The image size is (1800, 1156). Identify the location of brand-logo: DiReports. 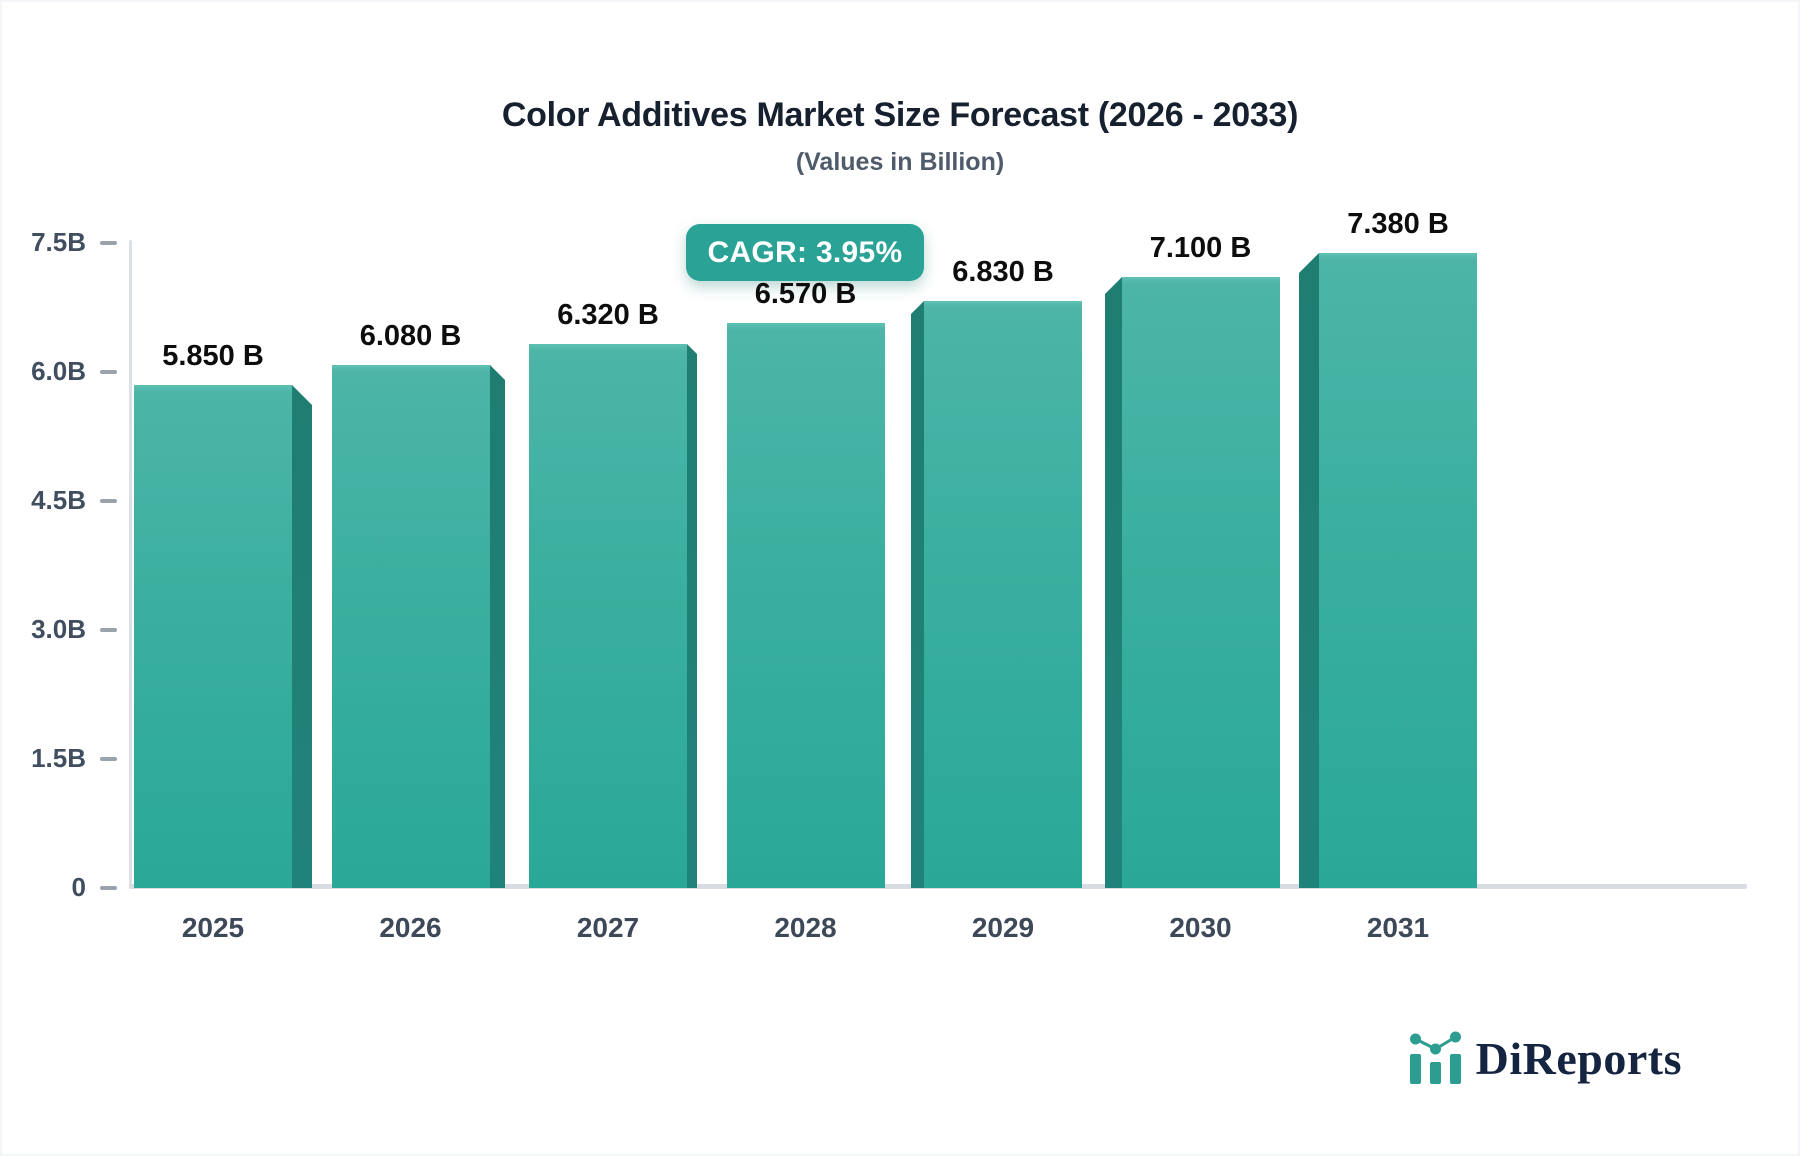
(1543, 1058).